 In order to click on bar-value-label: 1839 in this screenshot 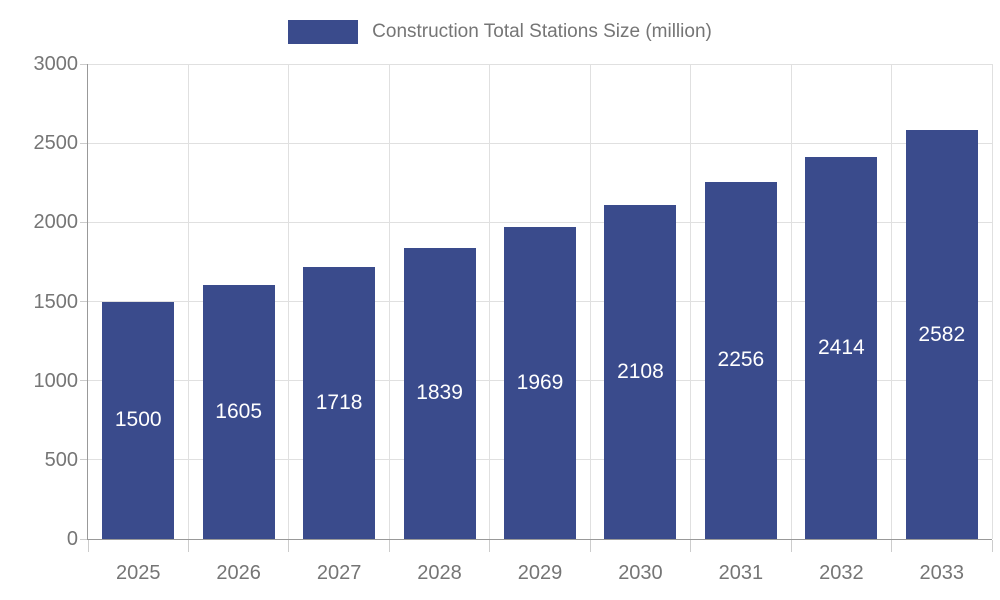, I will do `click(439, 393)`.